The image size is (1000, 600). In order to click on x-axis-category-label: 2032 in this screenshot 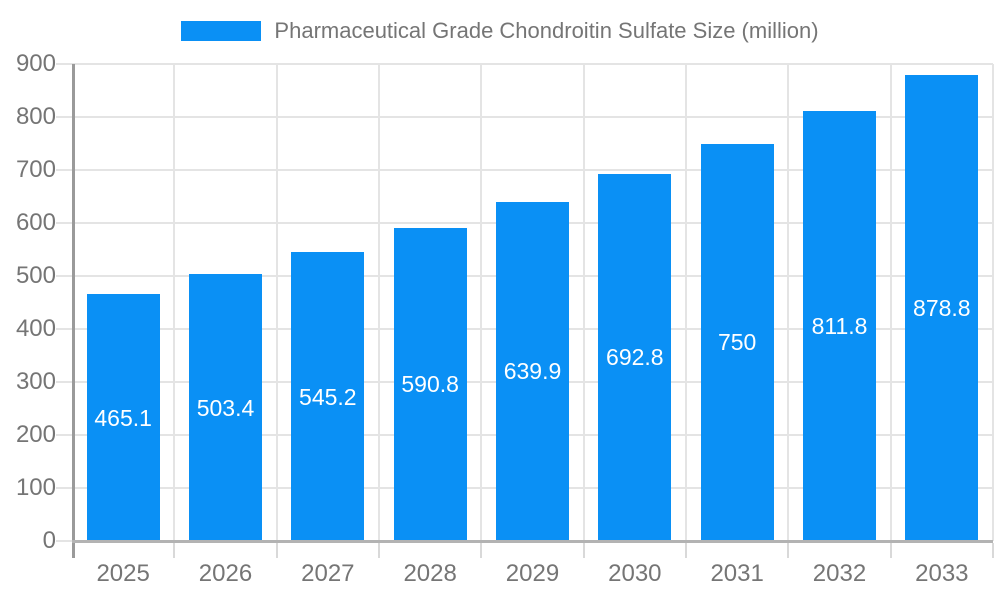, I will do `click(839, 573)`.